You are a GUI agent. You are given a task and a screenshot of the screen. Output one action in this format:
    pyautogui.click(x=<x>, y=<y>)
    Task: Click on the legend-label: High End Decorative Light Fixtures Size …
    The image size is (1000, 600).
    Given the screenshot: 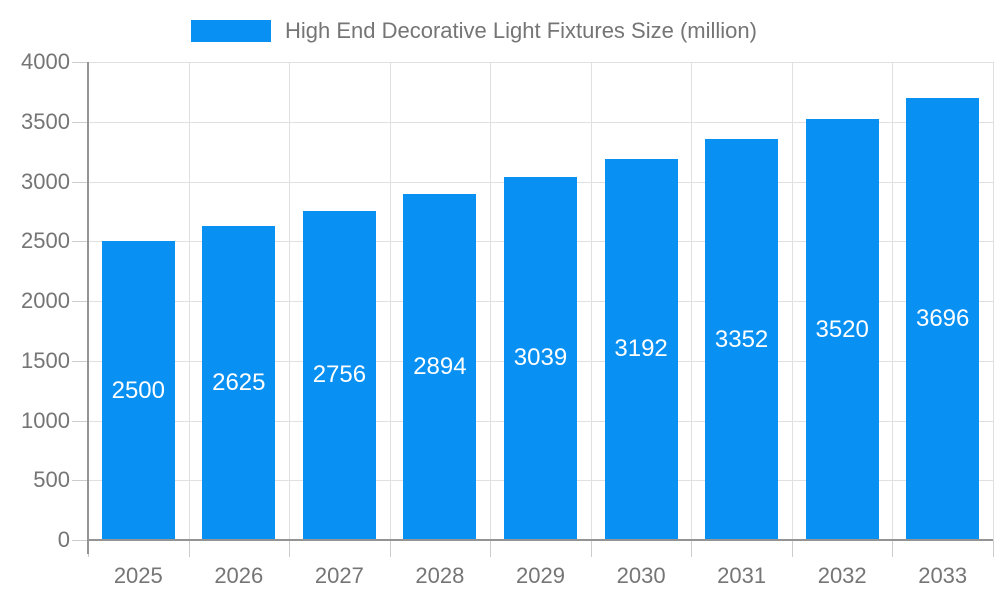 What is the action you would take?
    pyautogui.click(x=521, y=30)
    